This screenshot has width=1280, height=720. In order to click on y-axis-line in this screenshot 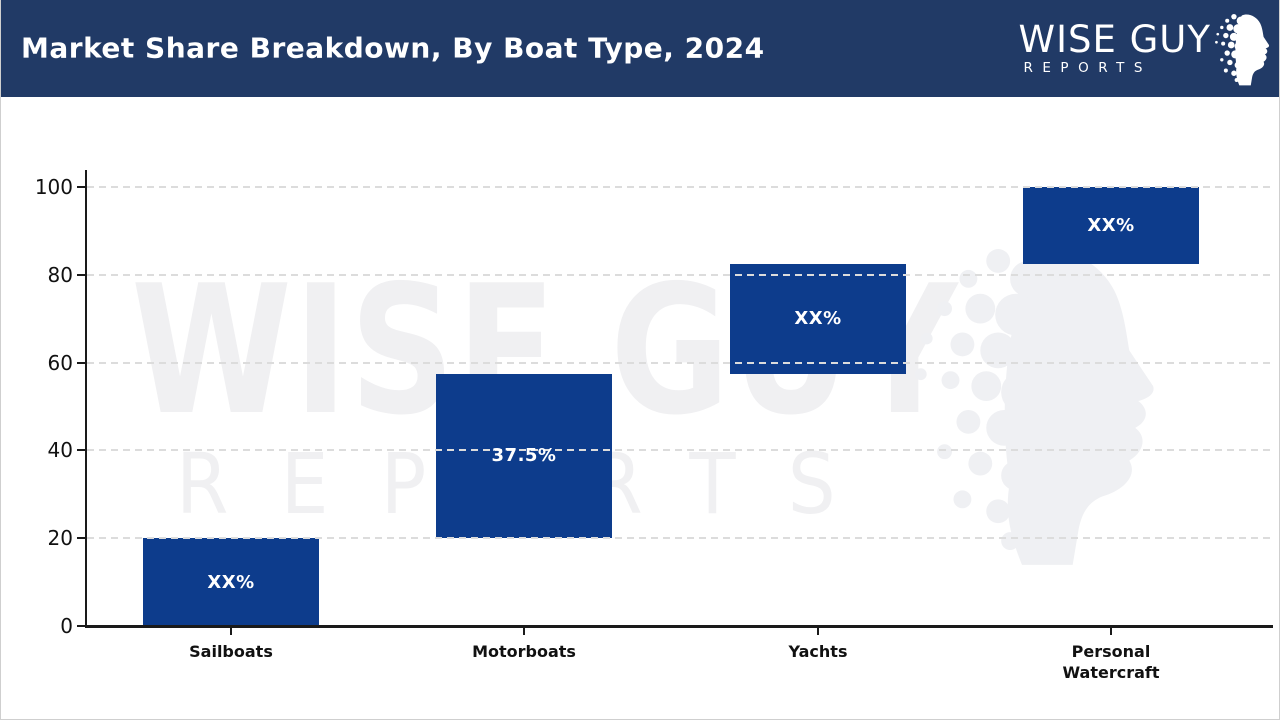, I will do `click(86, 398)`.